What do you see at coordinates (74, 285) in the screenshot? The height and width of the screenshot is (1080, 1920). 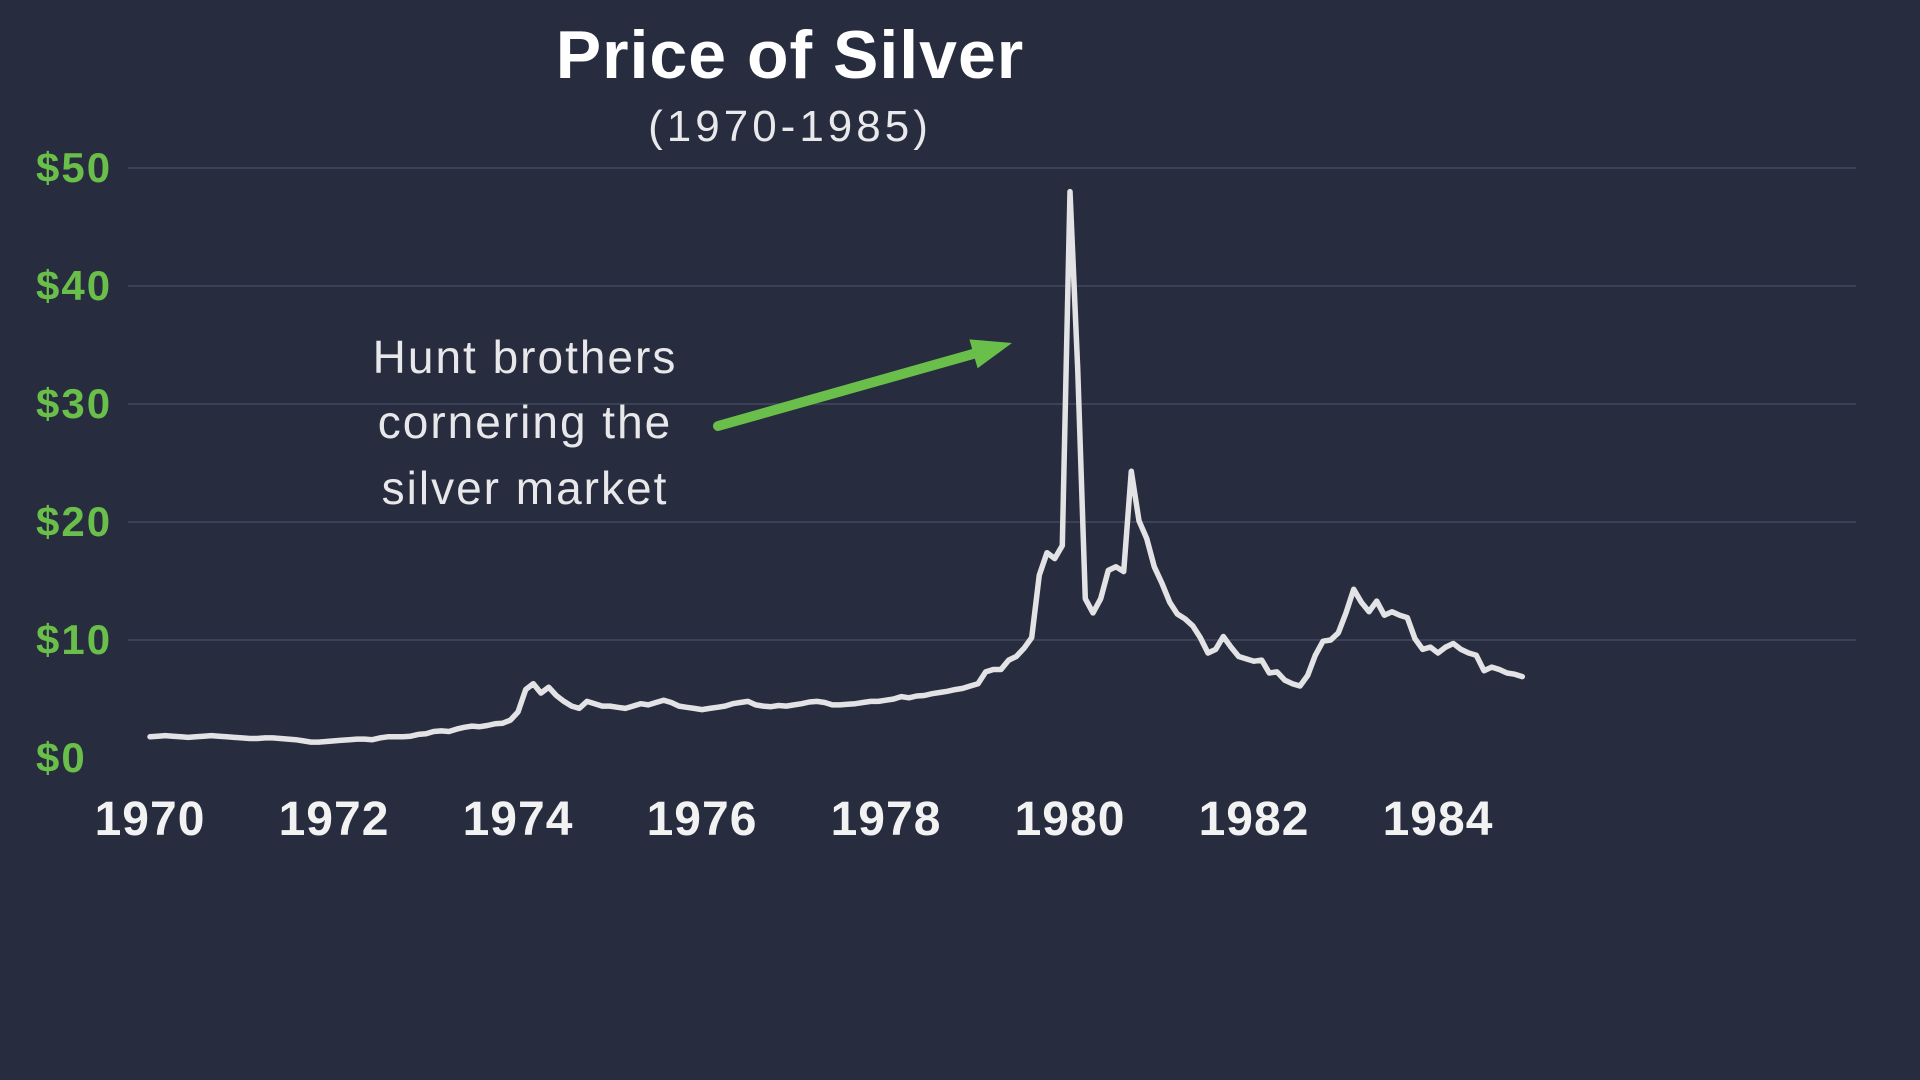 I see `y-tick-label: $40` at bounding box center [74, 285].